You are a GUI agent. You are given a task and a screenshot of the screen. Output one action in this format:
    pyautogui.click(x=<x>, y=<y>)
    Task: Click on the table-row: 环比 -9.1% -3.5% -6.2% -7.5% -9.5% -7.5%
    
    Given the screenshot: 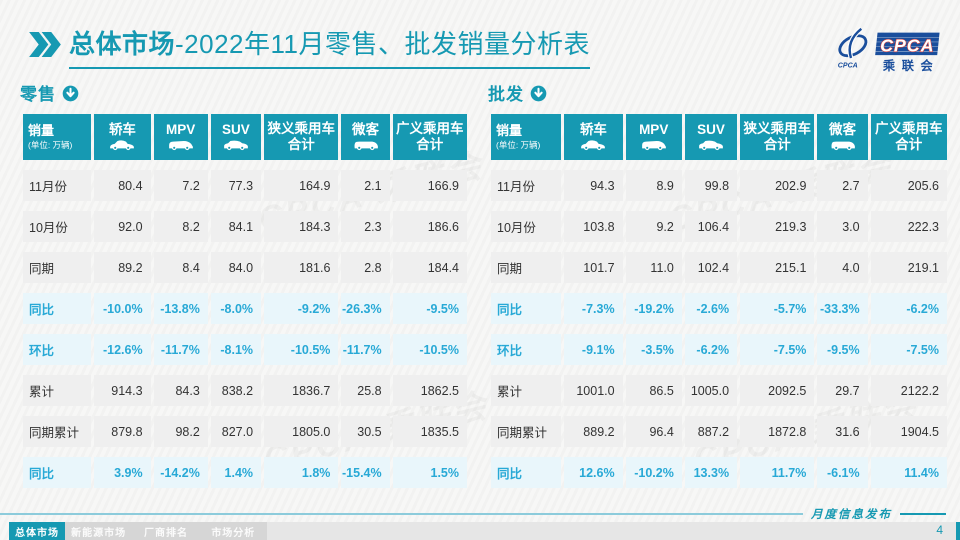 What is the action you would take?
    pyautogui.click(x=719, y=349)
    